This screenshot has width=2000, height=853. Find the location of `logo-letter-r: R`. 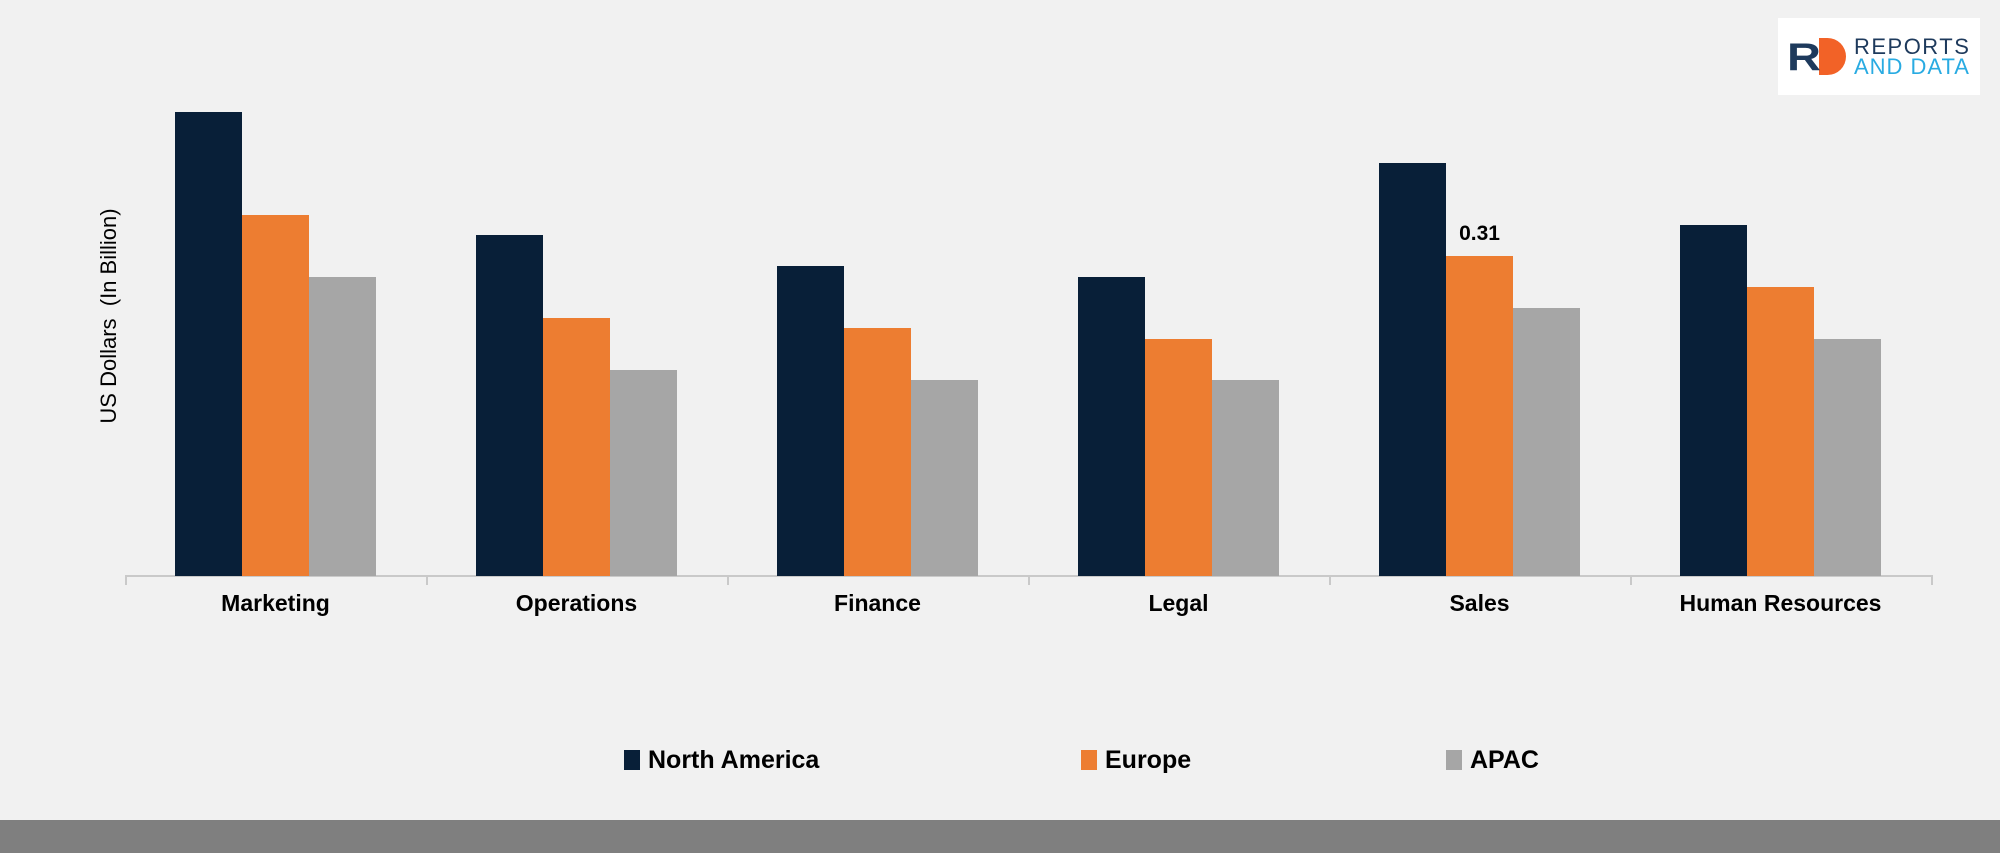

logo-letter-r: R is located at coordinates (1804, 56).